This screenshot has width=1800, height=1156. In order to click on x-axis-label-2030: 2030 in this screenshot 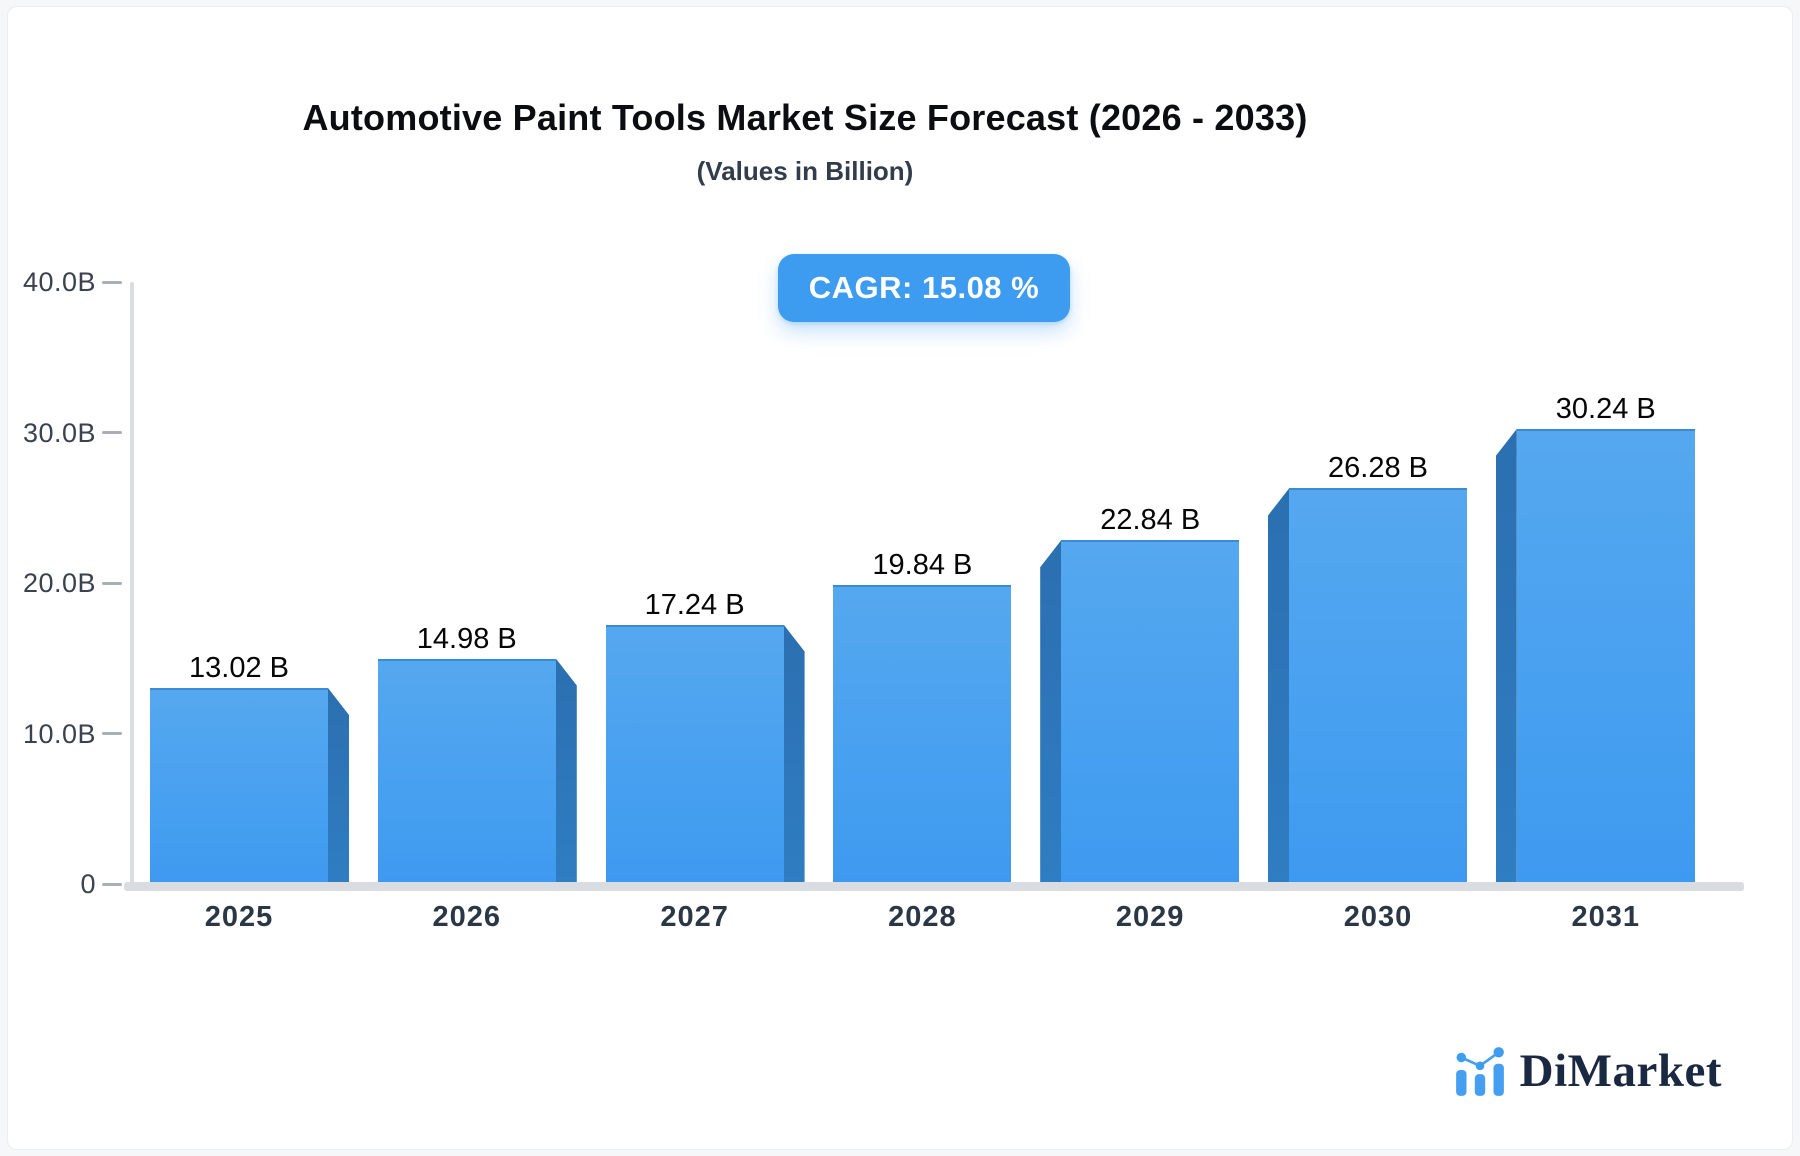, I will do `click(1378, 917)`.